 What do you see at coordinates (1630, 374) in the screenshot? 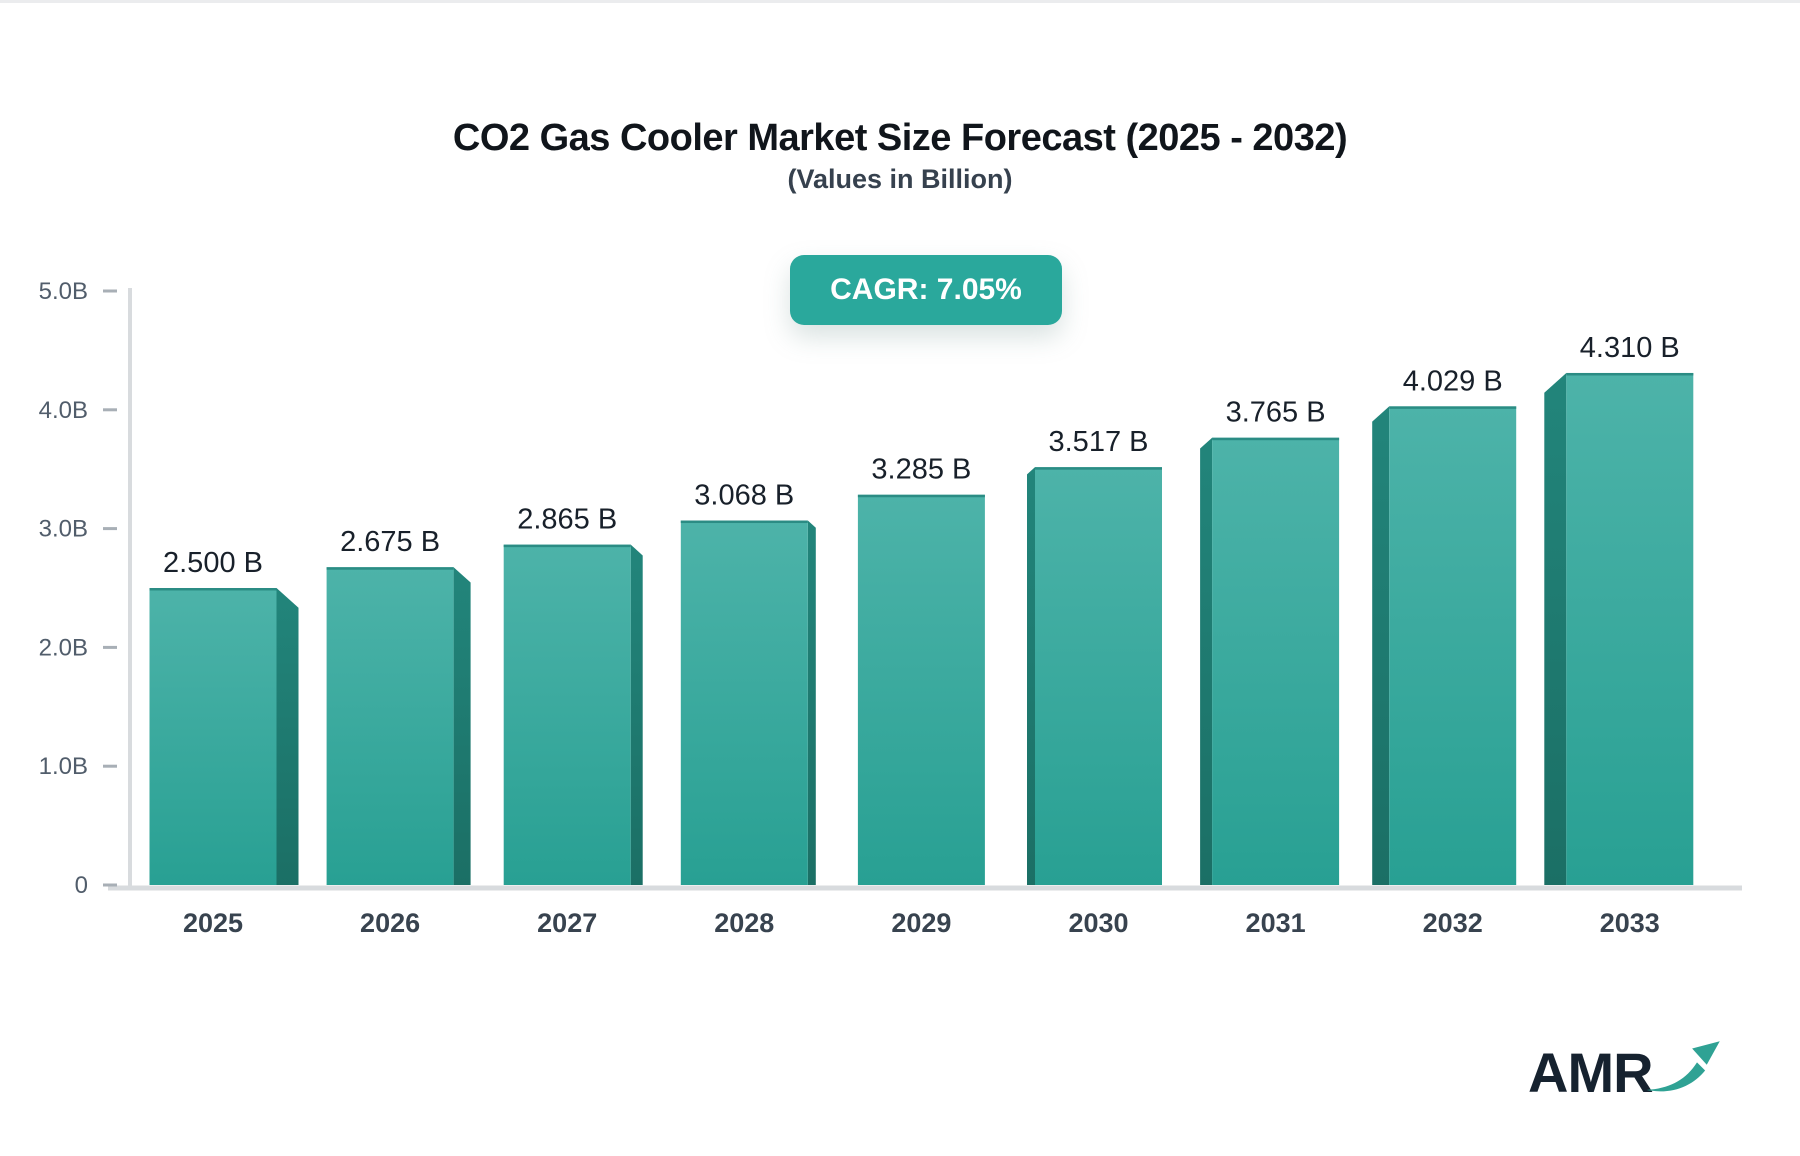
I see `bar-top-edge-2033` at bounding box center [1630, 374].